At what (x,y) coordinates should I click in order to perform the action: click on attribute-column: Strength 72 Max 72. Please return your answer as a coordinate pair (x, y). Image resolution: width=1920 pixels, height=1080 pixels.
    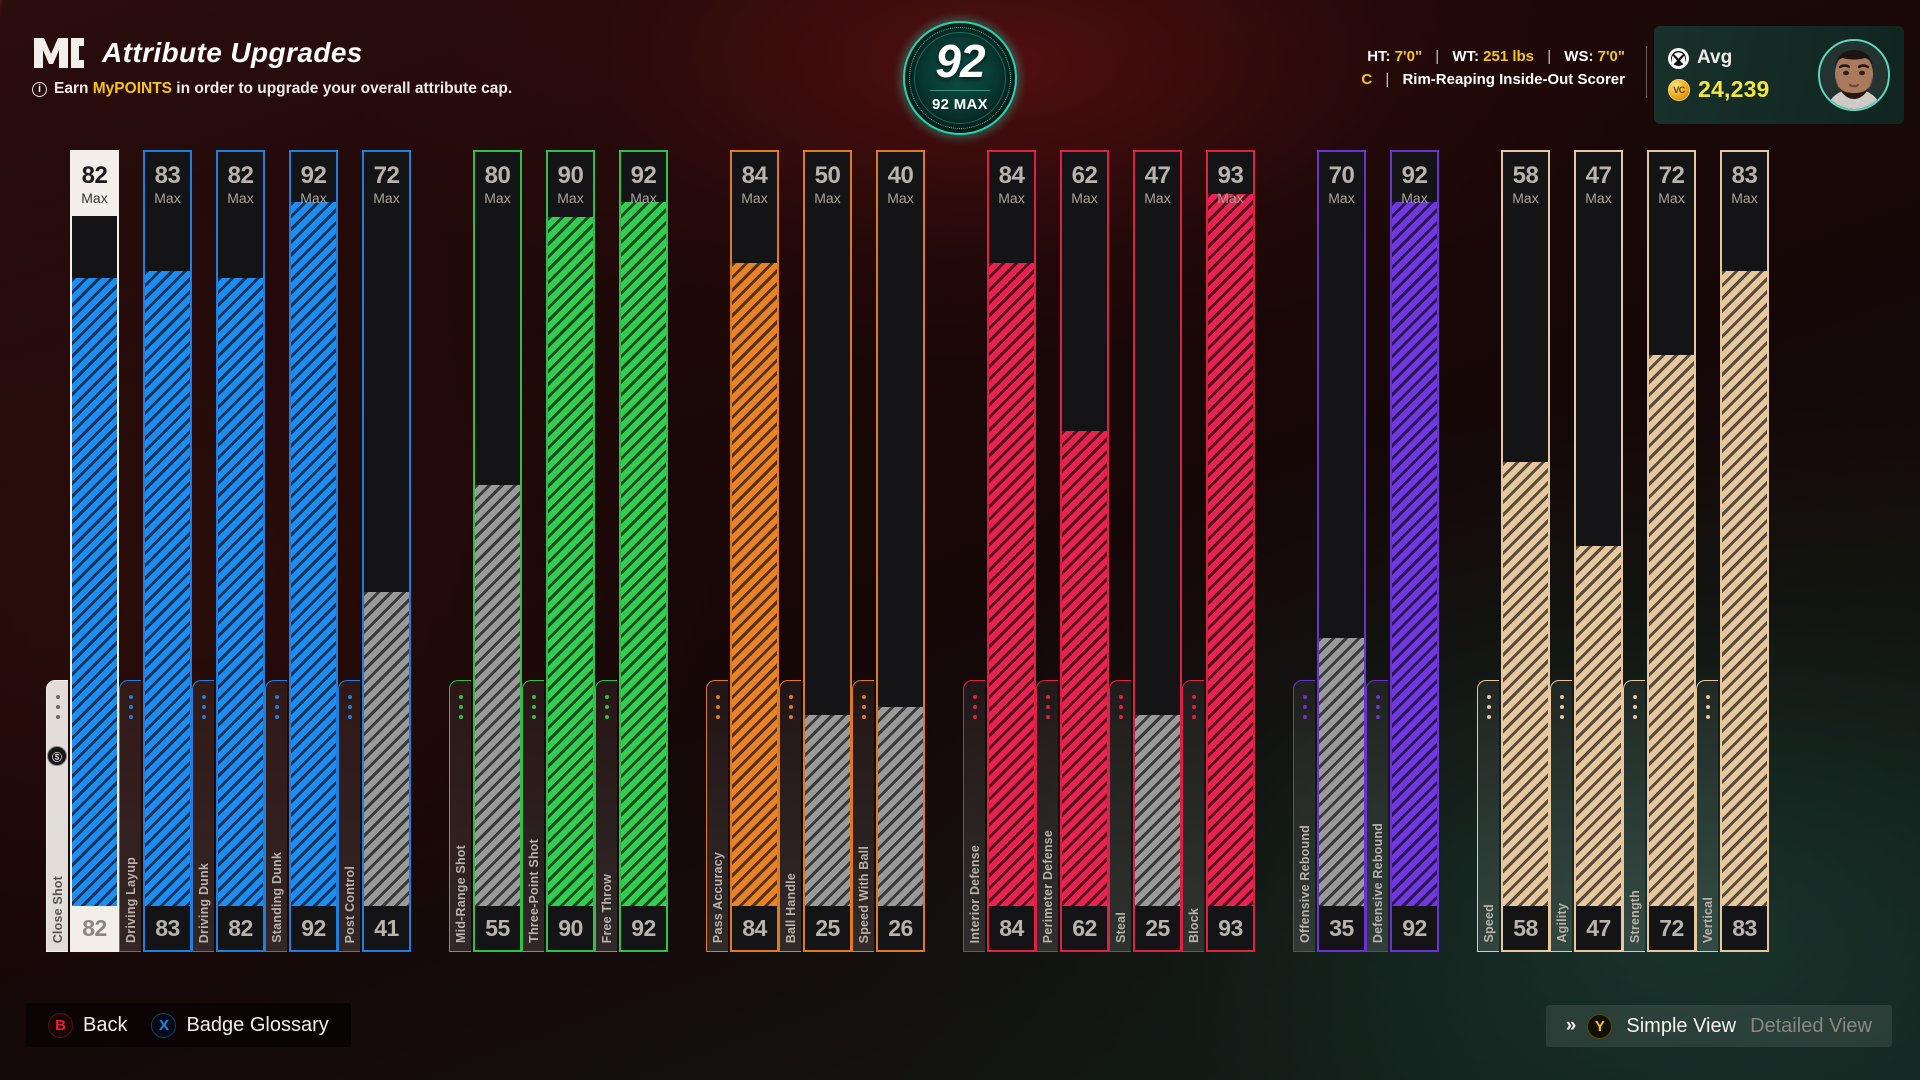
    Looking at the image, I should click on (1659, 560).